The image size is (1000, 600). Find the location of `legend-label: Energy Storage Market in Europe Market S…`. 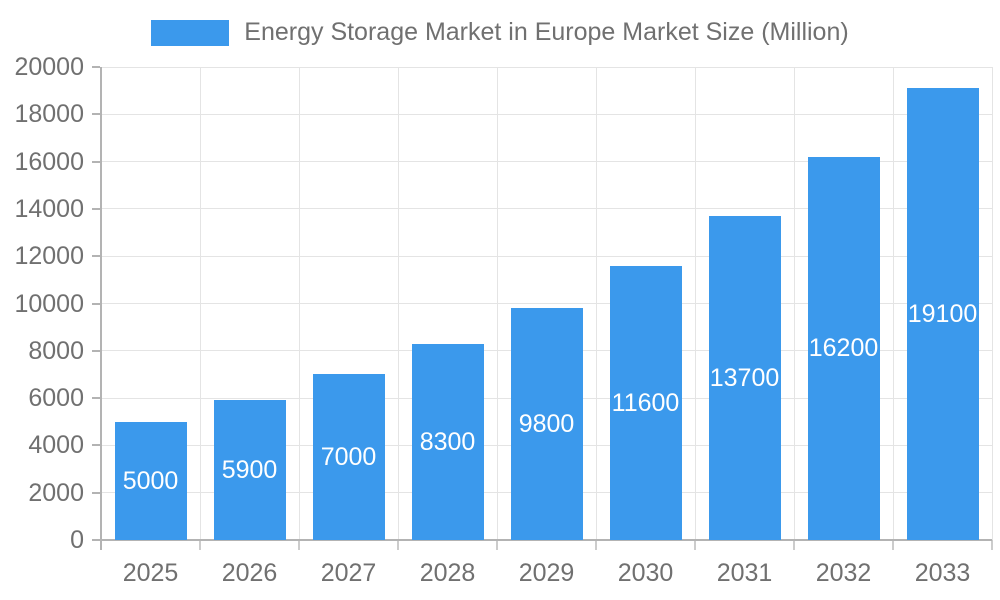

legend-label: Energy Storage Market in Europe Market S… is located at coordinates (546, 32).